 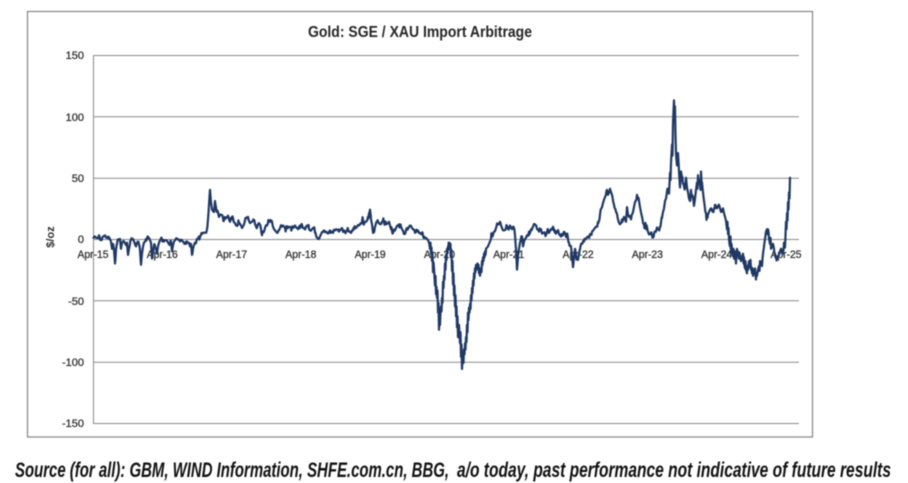 I want to click on svg-text: Apr-15, so click(x=93, y=255).